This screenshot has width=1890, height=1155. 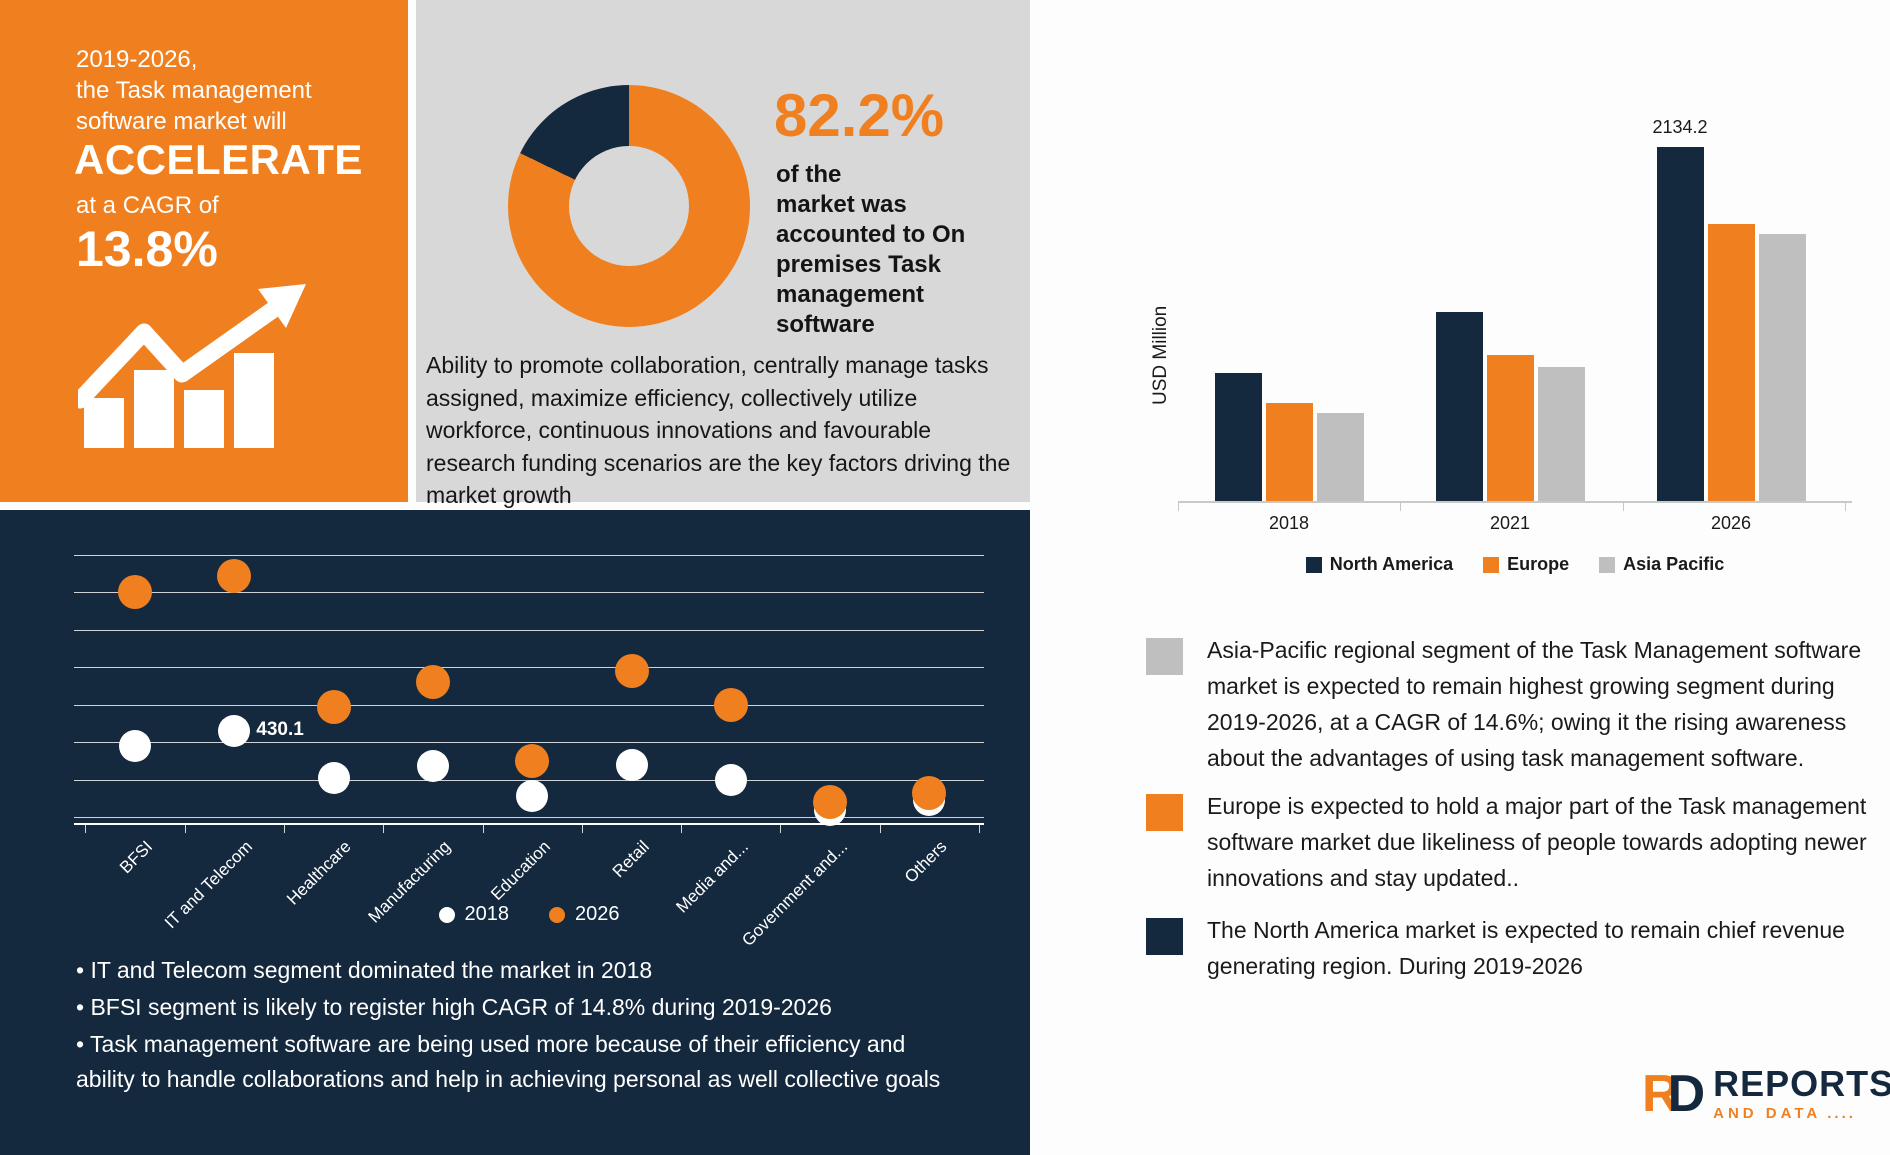 I want to click on brand-mark-r: R, so click(x=1661, y=1094).